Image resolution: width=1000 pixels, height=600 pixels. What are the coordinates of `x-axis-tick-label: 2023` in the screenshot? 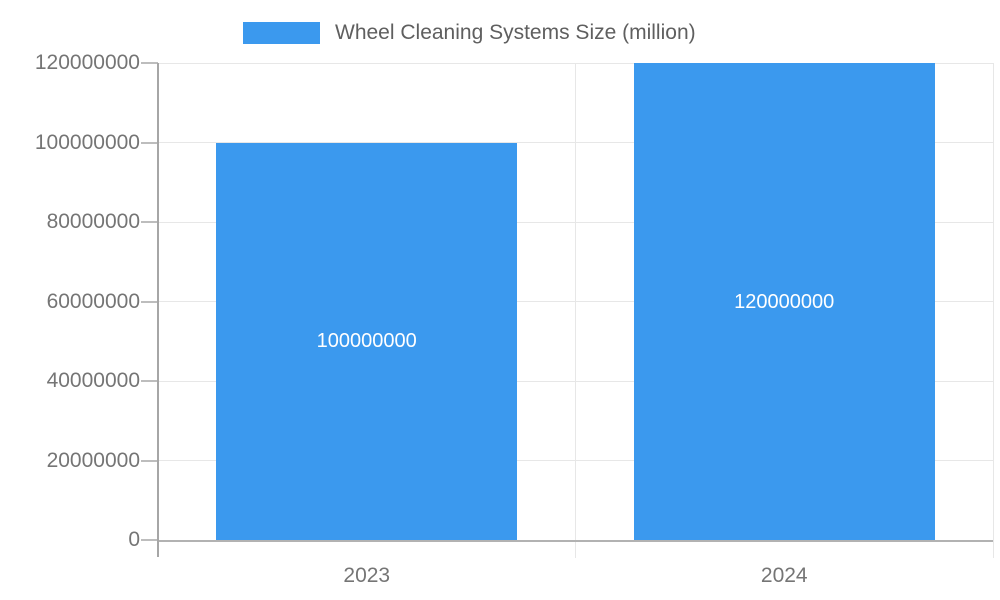 It's located at (367, 575).